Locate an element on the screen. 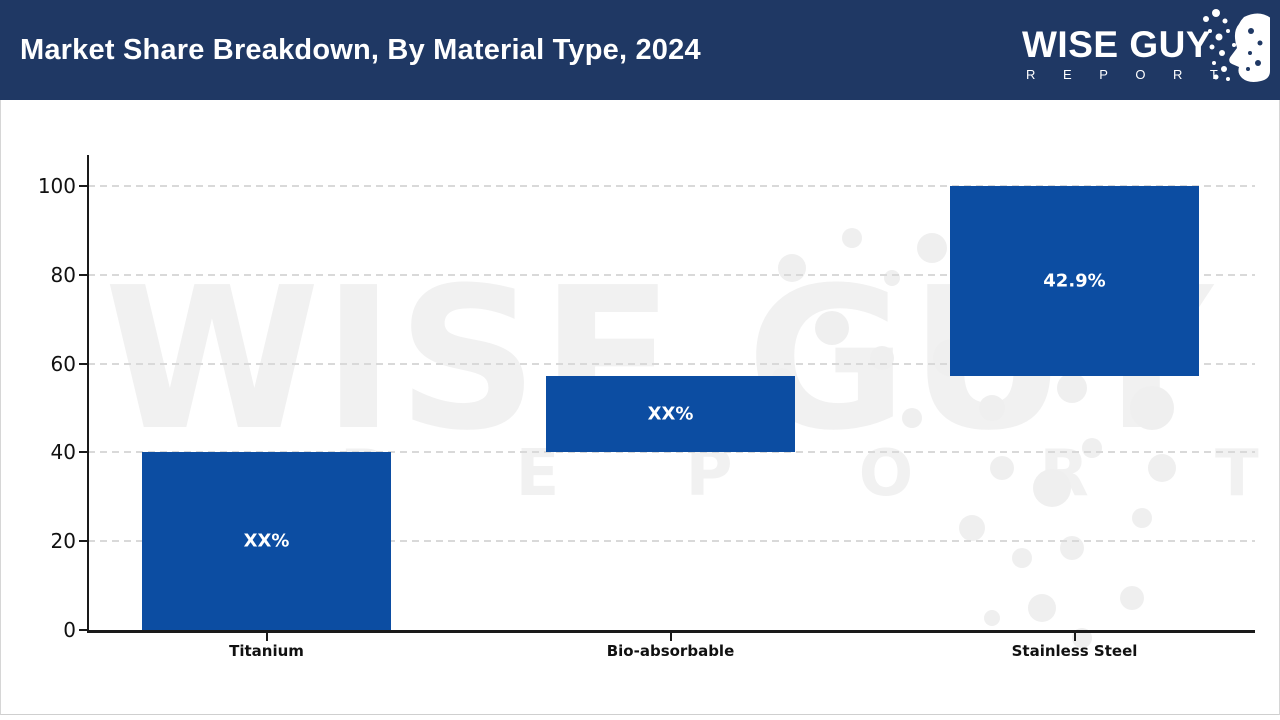  x-tick-stainless-steel is located at coordinates (1074, 636).